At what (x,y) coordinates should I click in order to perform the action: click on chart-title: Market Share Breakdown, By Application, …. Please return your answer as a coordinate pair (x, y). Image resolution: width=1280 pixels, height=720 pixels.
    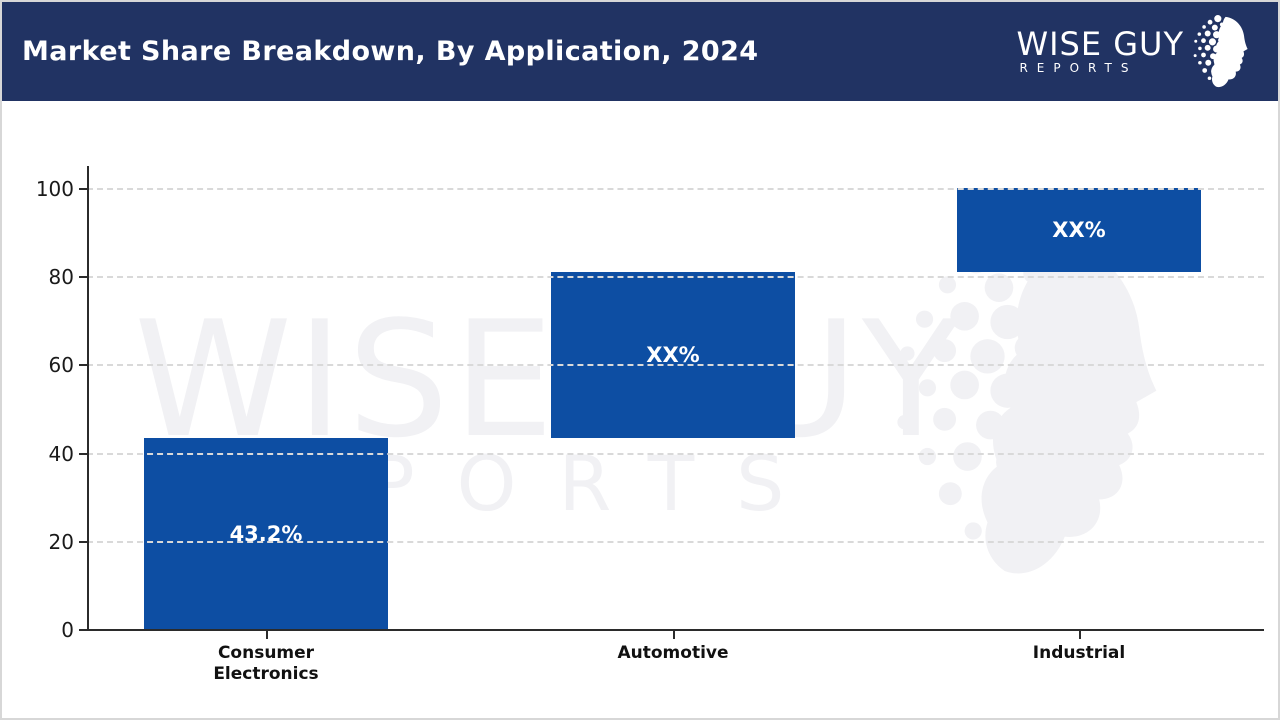
    Looking at the image, I should click on (390, 51).